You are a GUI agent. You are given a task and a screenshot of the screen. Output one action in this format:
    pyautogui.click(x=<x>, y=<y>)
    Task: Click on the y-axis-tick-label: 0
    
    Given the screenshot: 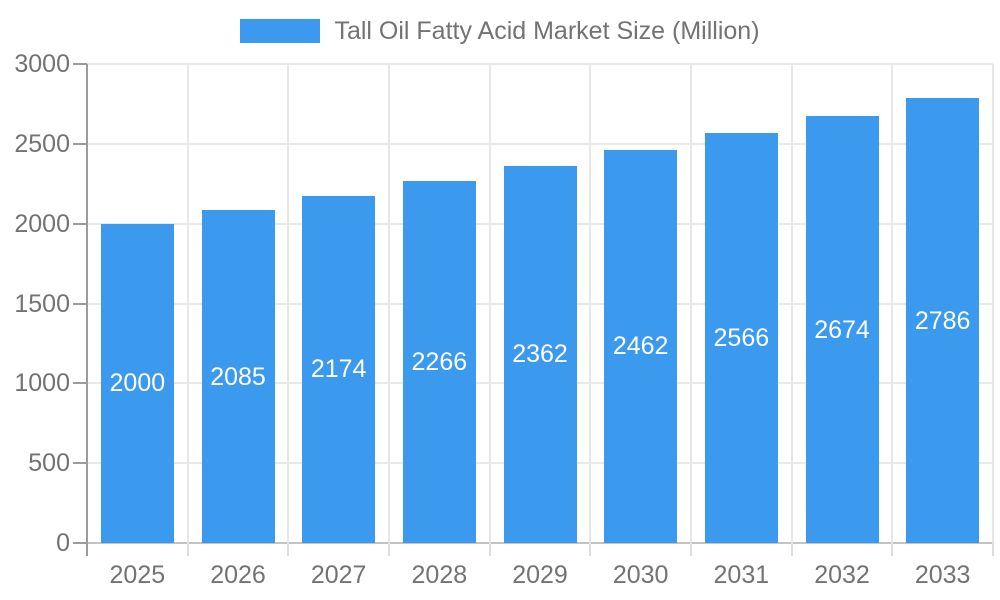 What is the action you would take?
    pyautogui.click(x=63, y=543)
    